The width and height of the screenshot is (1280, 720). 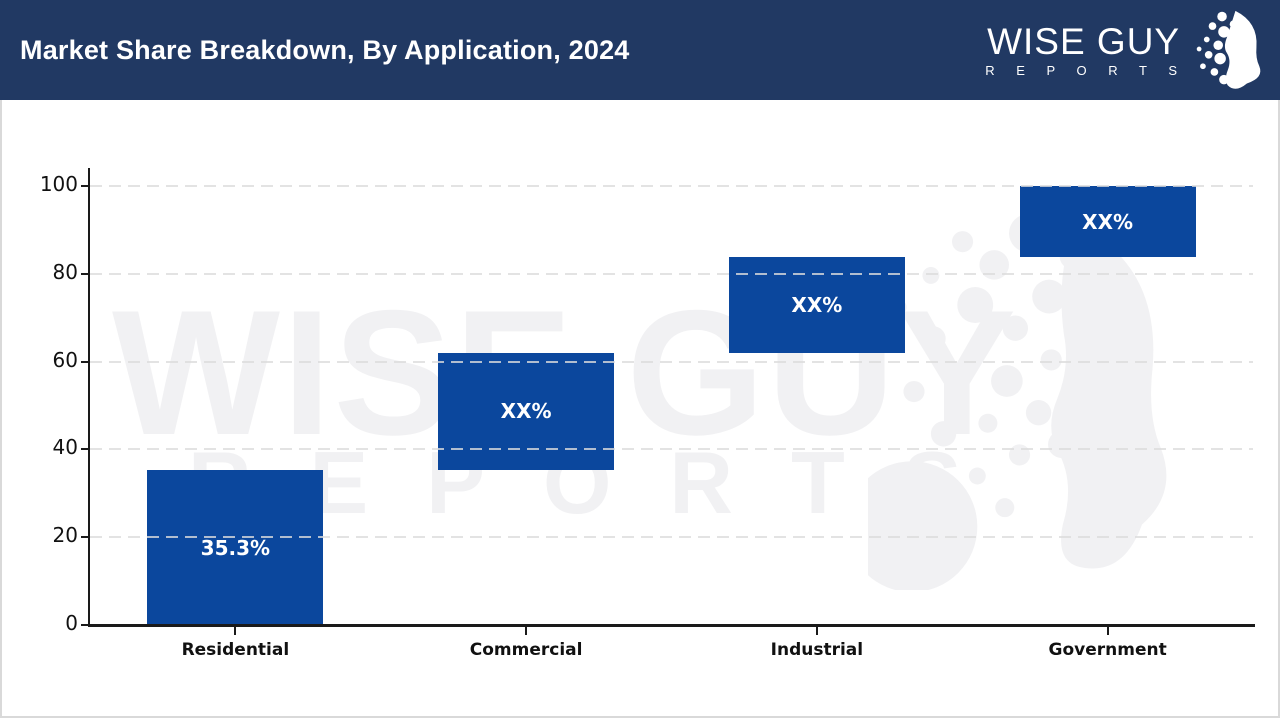 I want to click on brand-logo-text: WISE GUY R E P O R T S, so click(x=1083, y=50).